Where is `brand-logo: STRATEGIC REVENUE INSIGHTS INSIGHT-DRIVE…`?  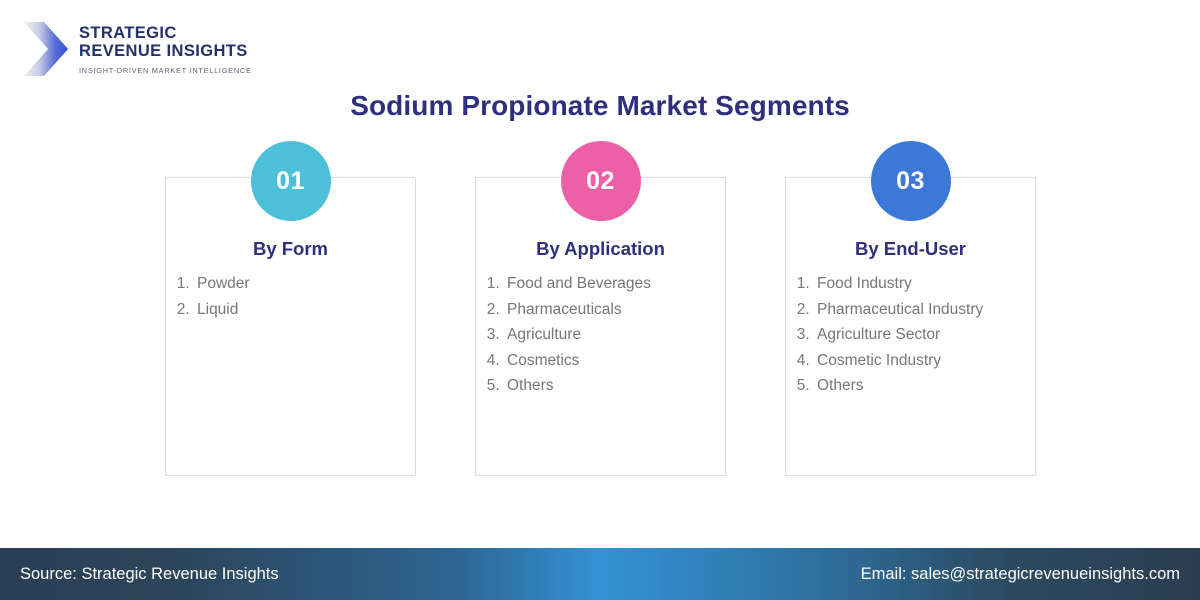
brand-logo: STRATEGIC REVENUE INSIGHTS INSIGHT-DRIVE… is located at coordinates (137, 49).